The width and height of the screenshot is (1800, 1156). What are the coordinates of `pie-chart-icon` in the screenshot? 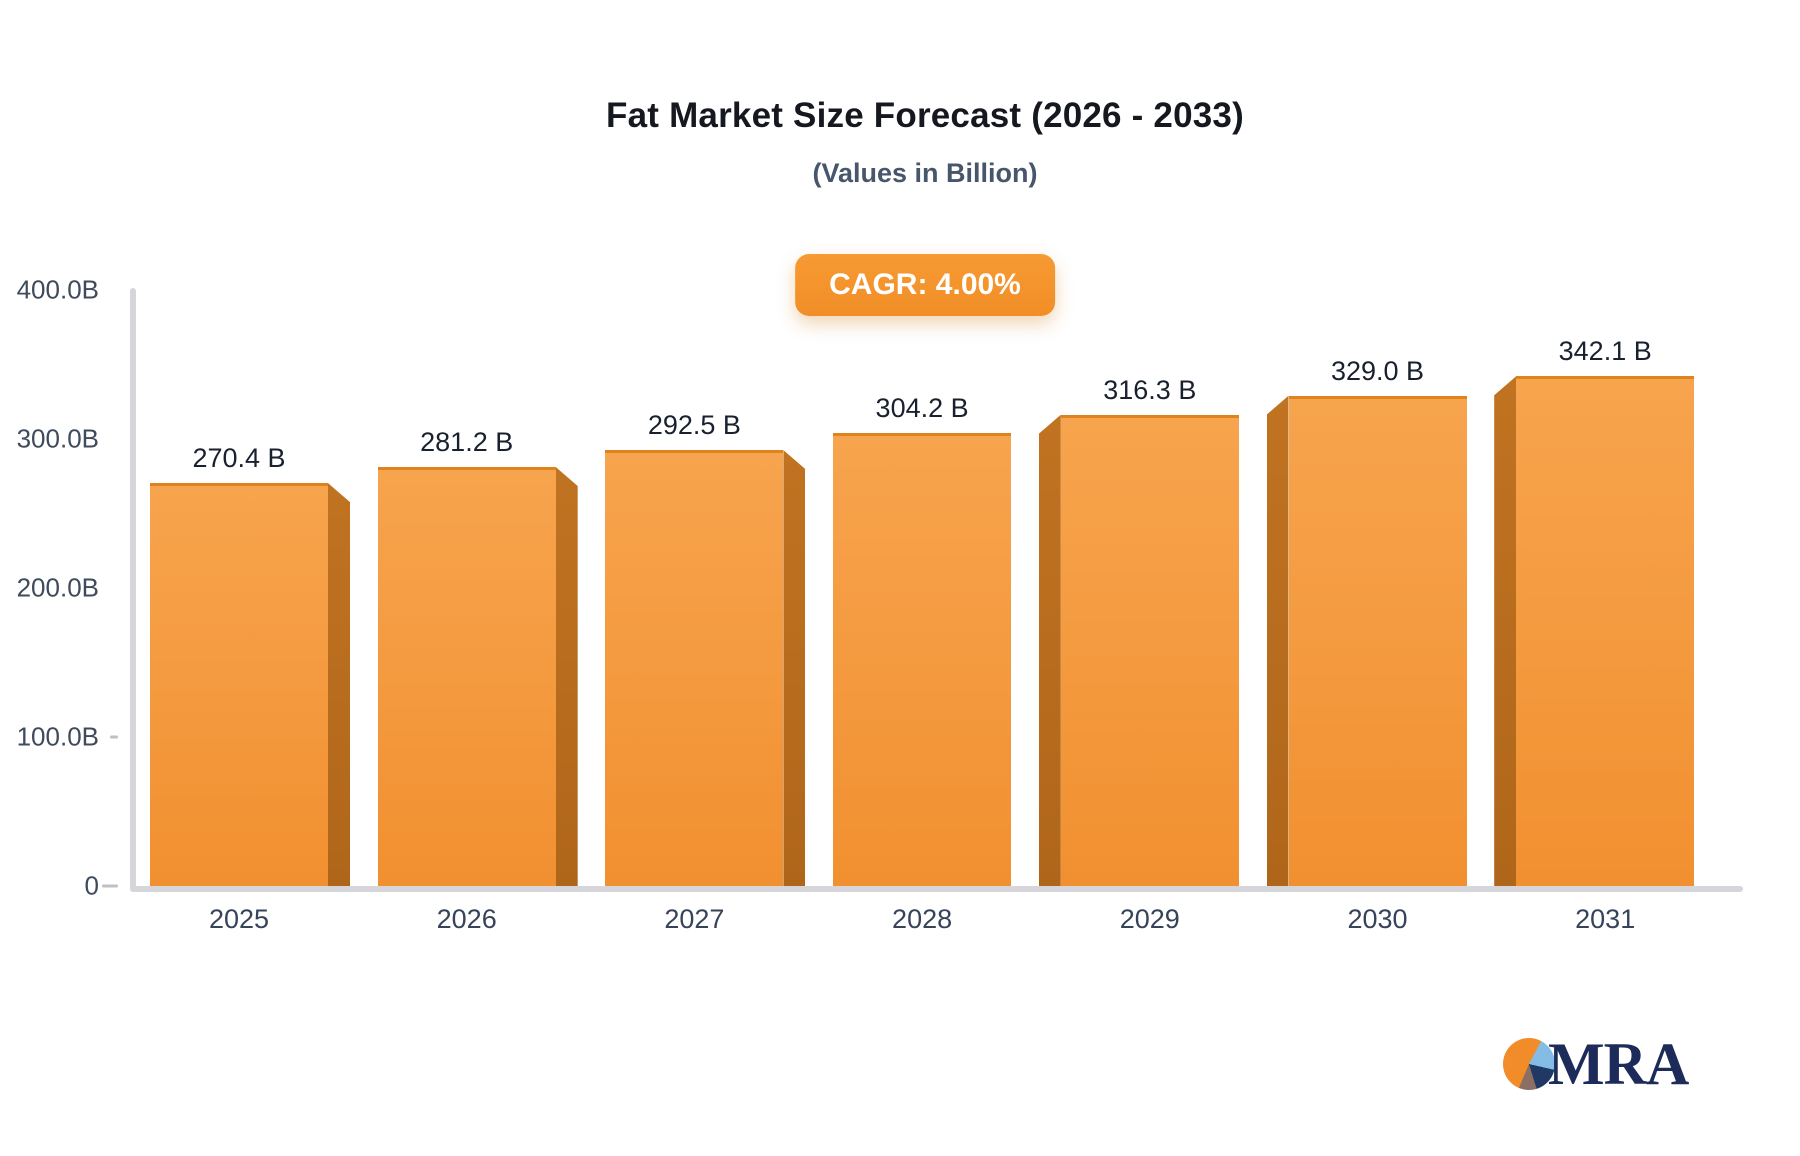 It's located at (1529, 1064).